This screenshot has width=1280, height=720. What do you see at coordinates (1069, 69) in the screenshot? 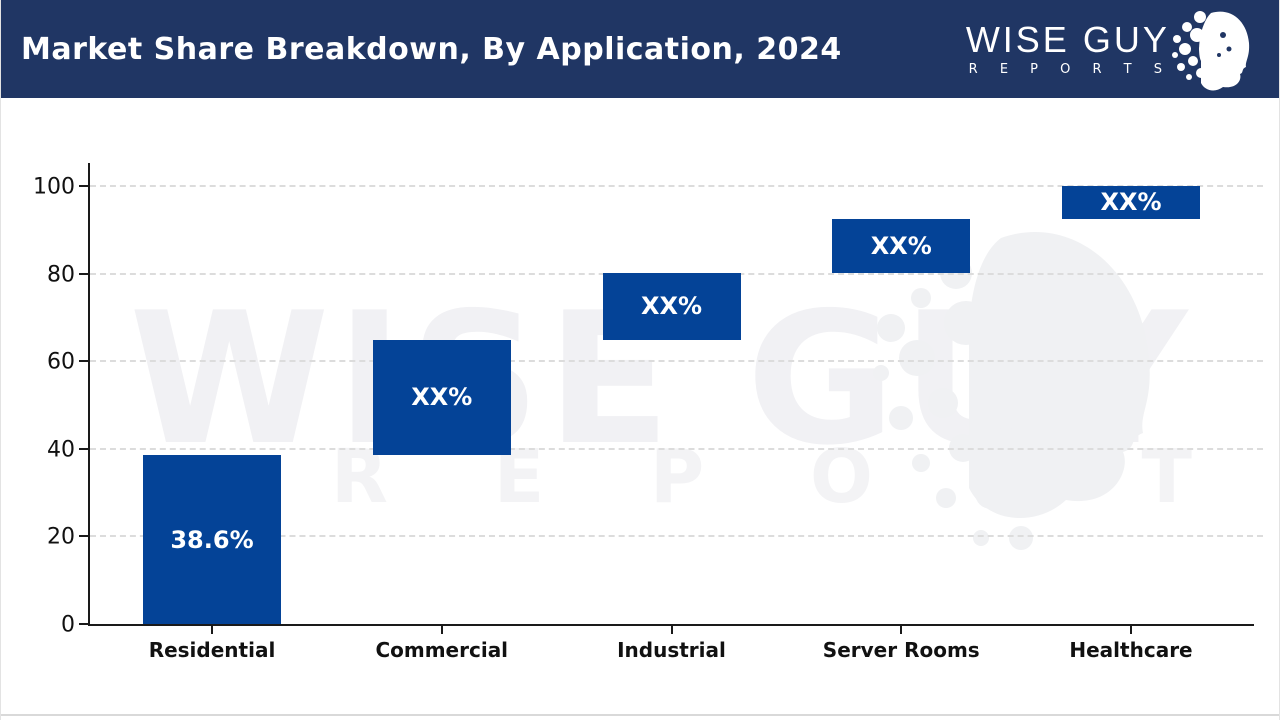
I see `logo-subtitle: R E P O R T S` at bounding box center [1069, 69].